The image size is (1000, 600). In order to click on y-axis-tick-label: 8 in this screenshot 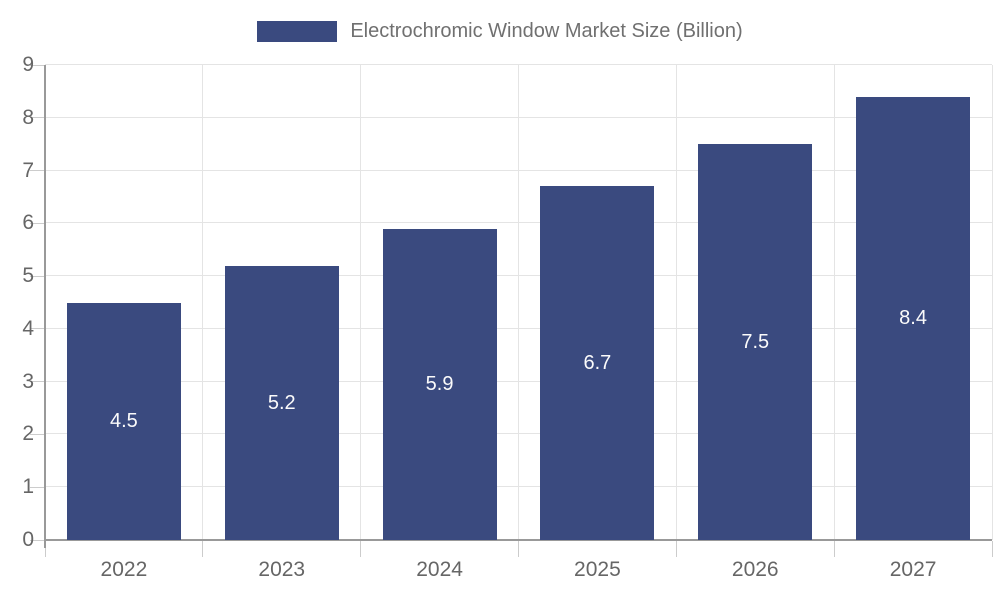, I will do `click(28, 117)`.